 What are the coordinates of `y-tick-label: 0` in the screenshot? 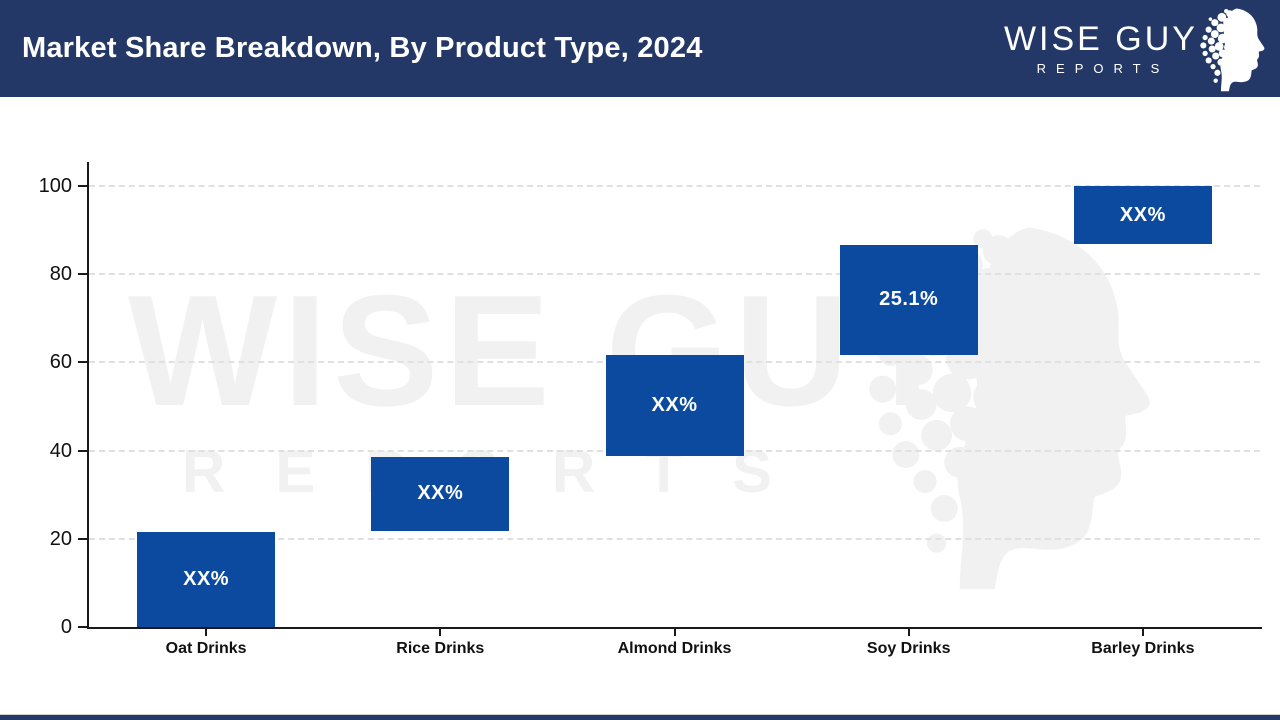 It's located at (66, 627).